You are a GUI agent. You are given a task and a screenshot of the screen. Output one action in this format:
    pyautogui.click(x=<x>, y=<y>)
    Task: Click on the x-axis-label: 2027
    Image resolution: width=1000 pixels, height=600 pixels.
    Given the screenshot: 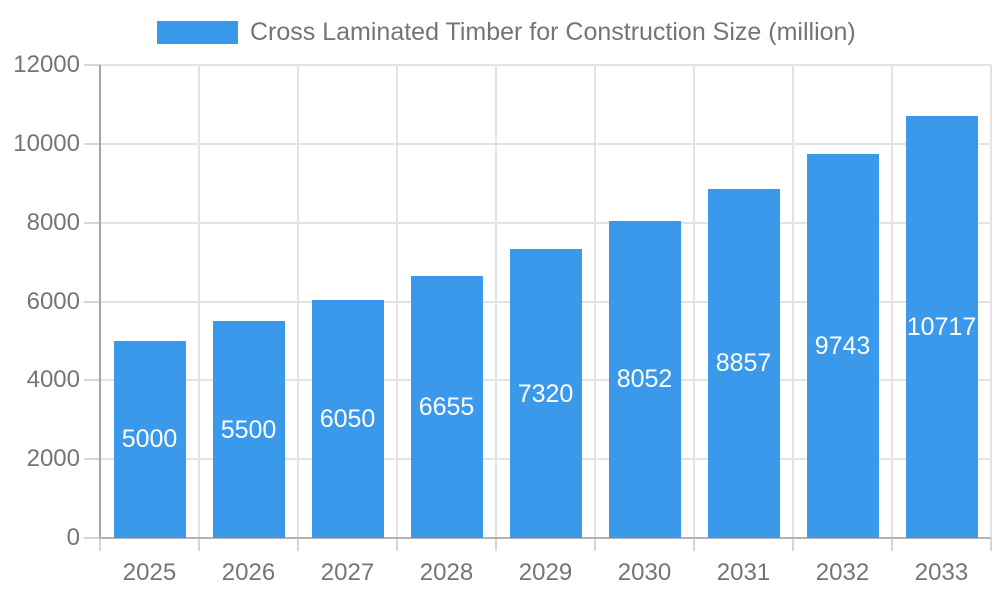 What is the action you would take?
    pyautogui.click(x=347, y=572)
    